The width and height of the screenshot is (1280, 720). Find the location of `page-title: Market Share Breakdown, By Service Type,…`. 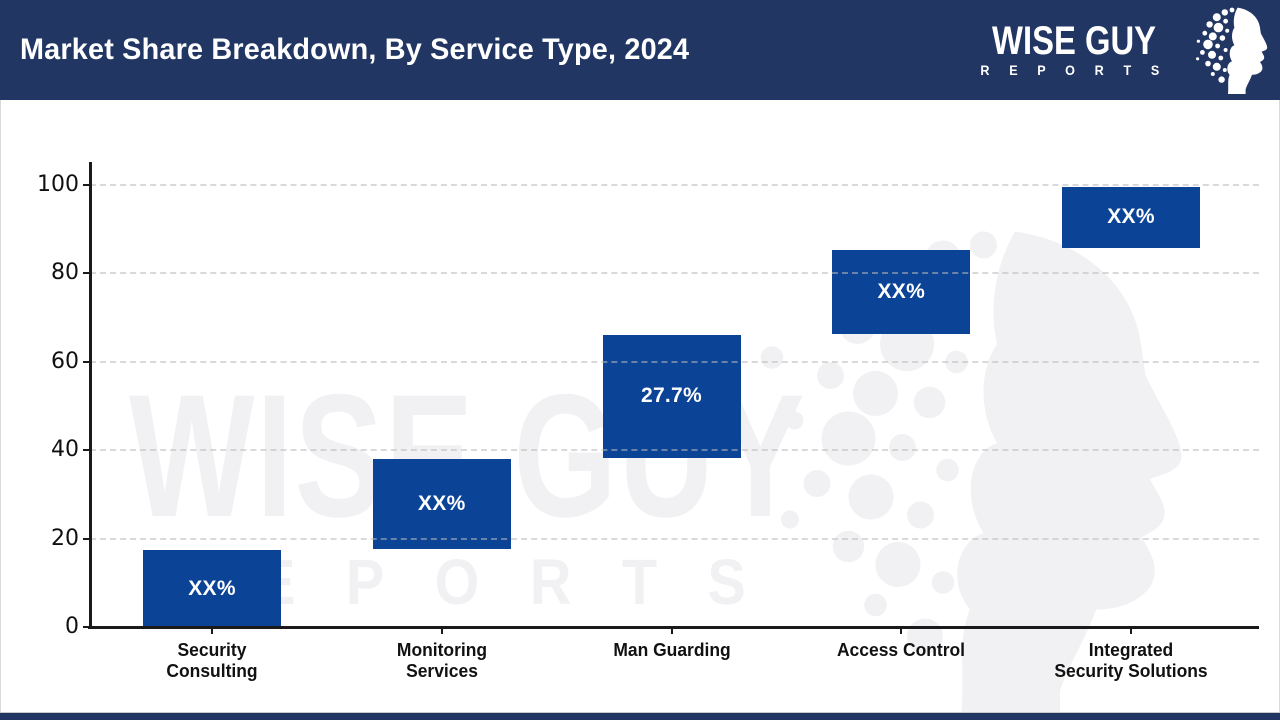

page-title: Market Share Breakdown, By Service Type,… is located at coordinates (355, 49).